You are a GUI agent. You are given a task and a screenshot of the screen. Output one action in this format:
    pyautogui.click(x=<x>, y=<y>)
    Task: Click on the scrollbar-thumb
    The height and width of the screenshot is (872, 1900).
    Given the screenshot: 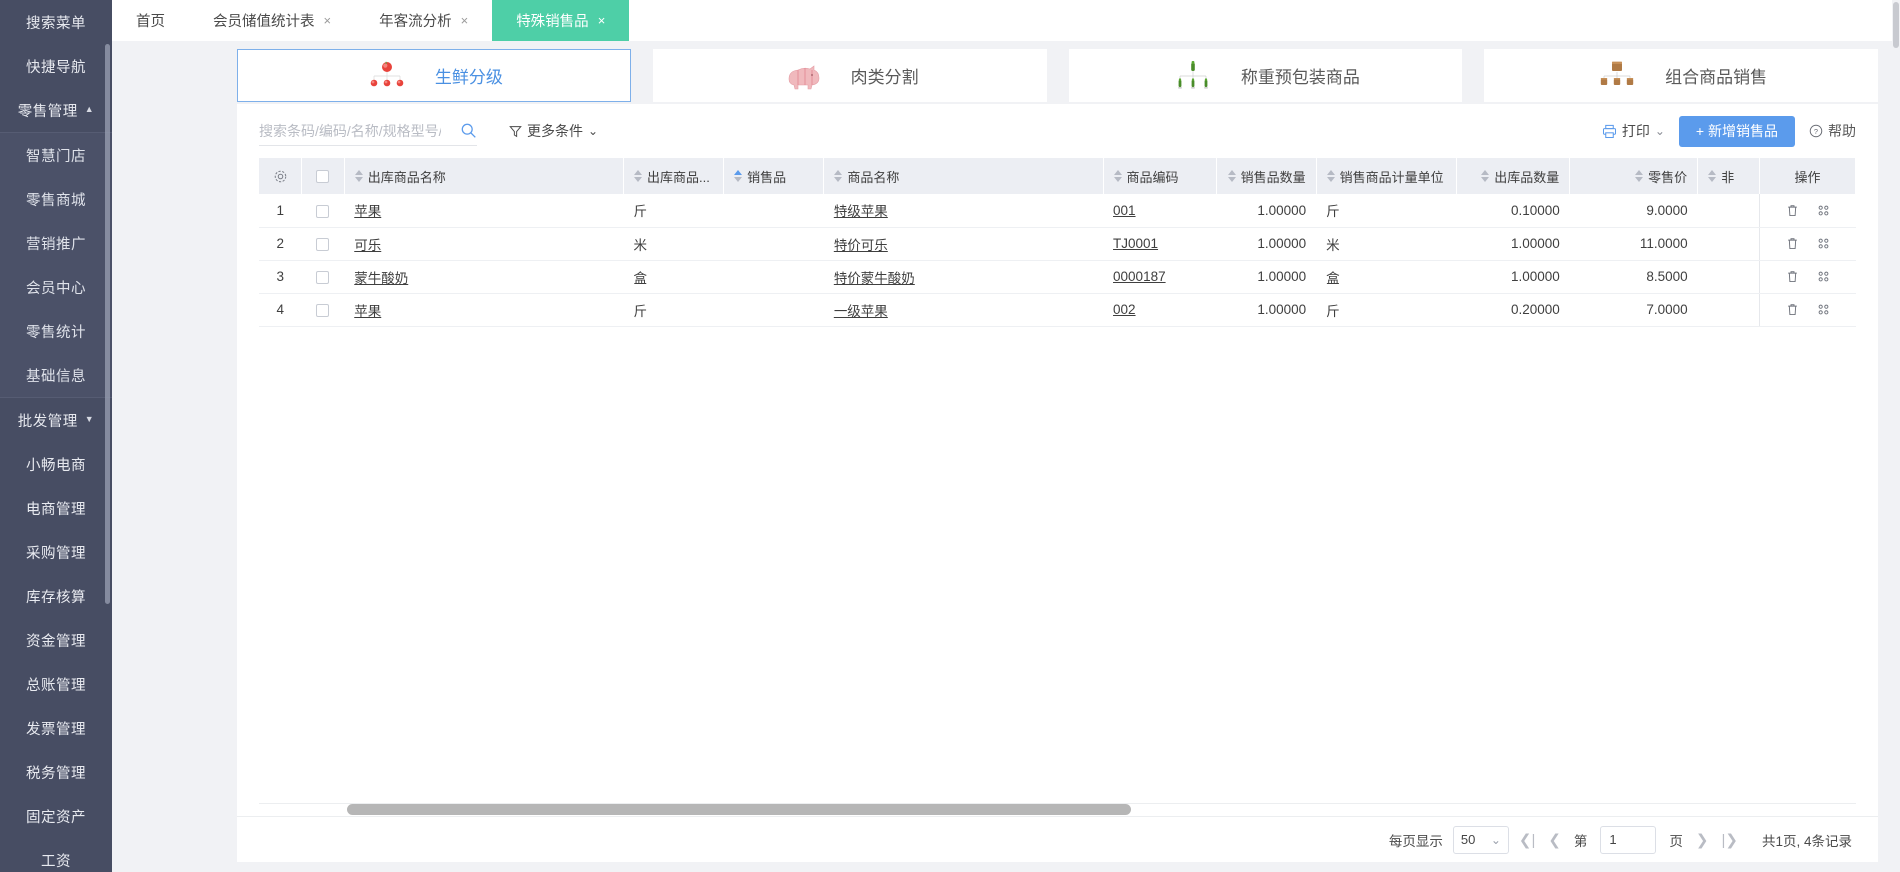 What is the action you would take?
    pyautogui.click(x=739, y=809)
    